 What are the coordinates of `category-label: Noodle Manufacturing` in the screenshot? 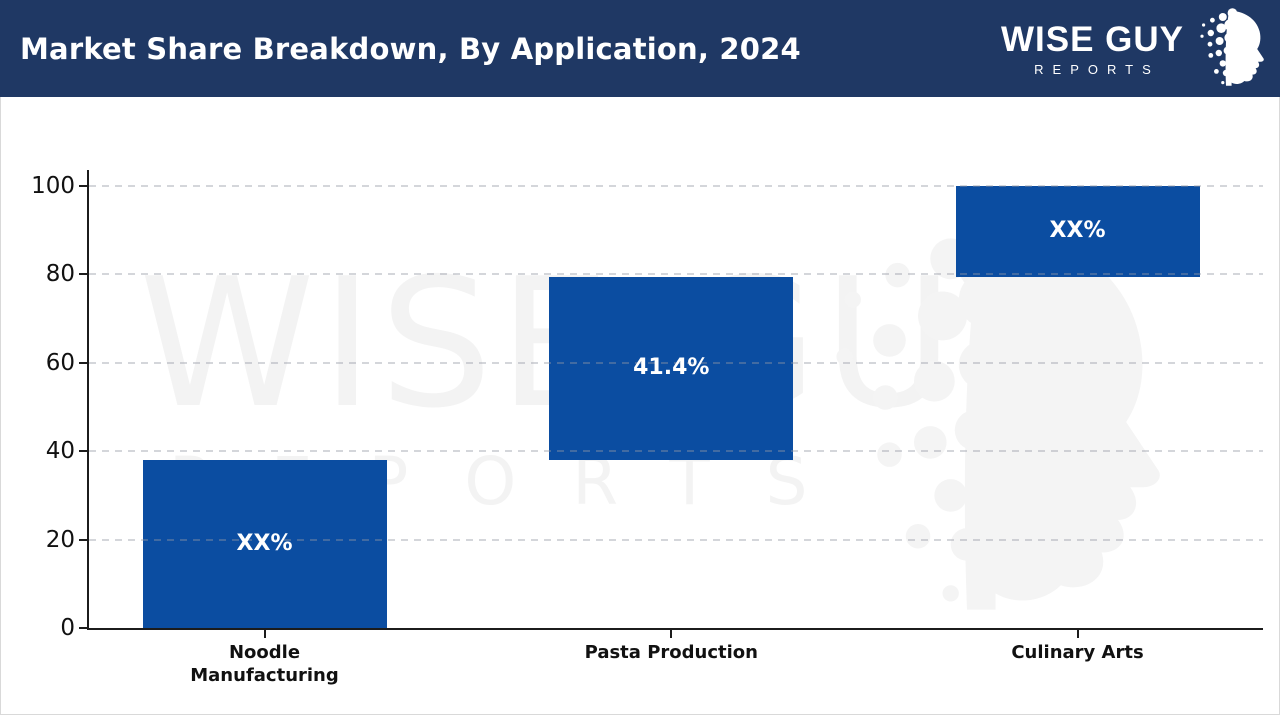 It's located at (264, 664).